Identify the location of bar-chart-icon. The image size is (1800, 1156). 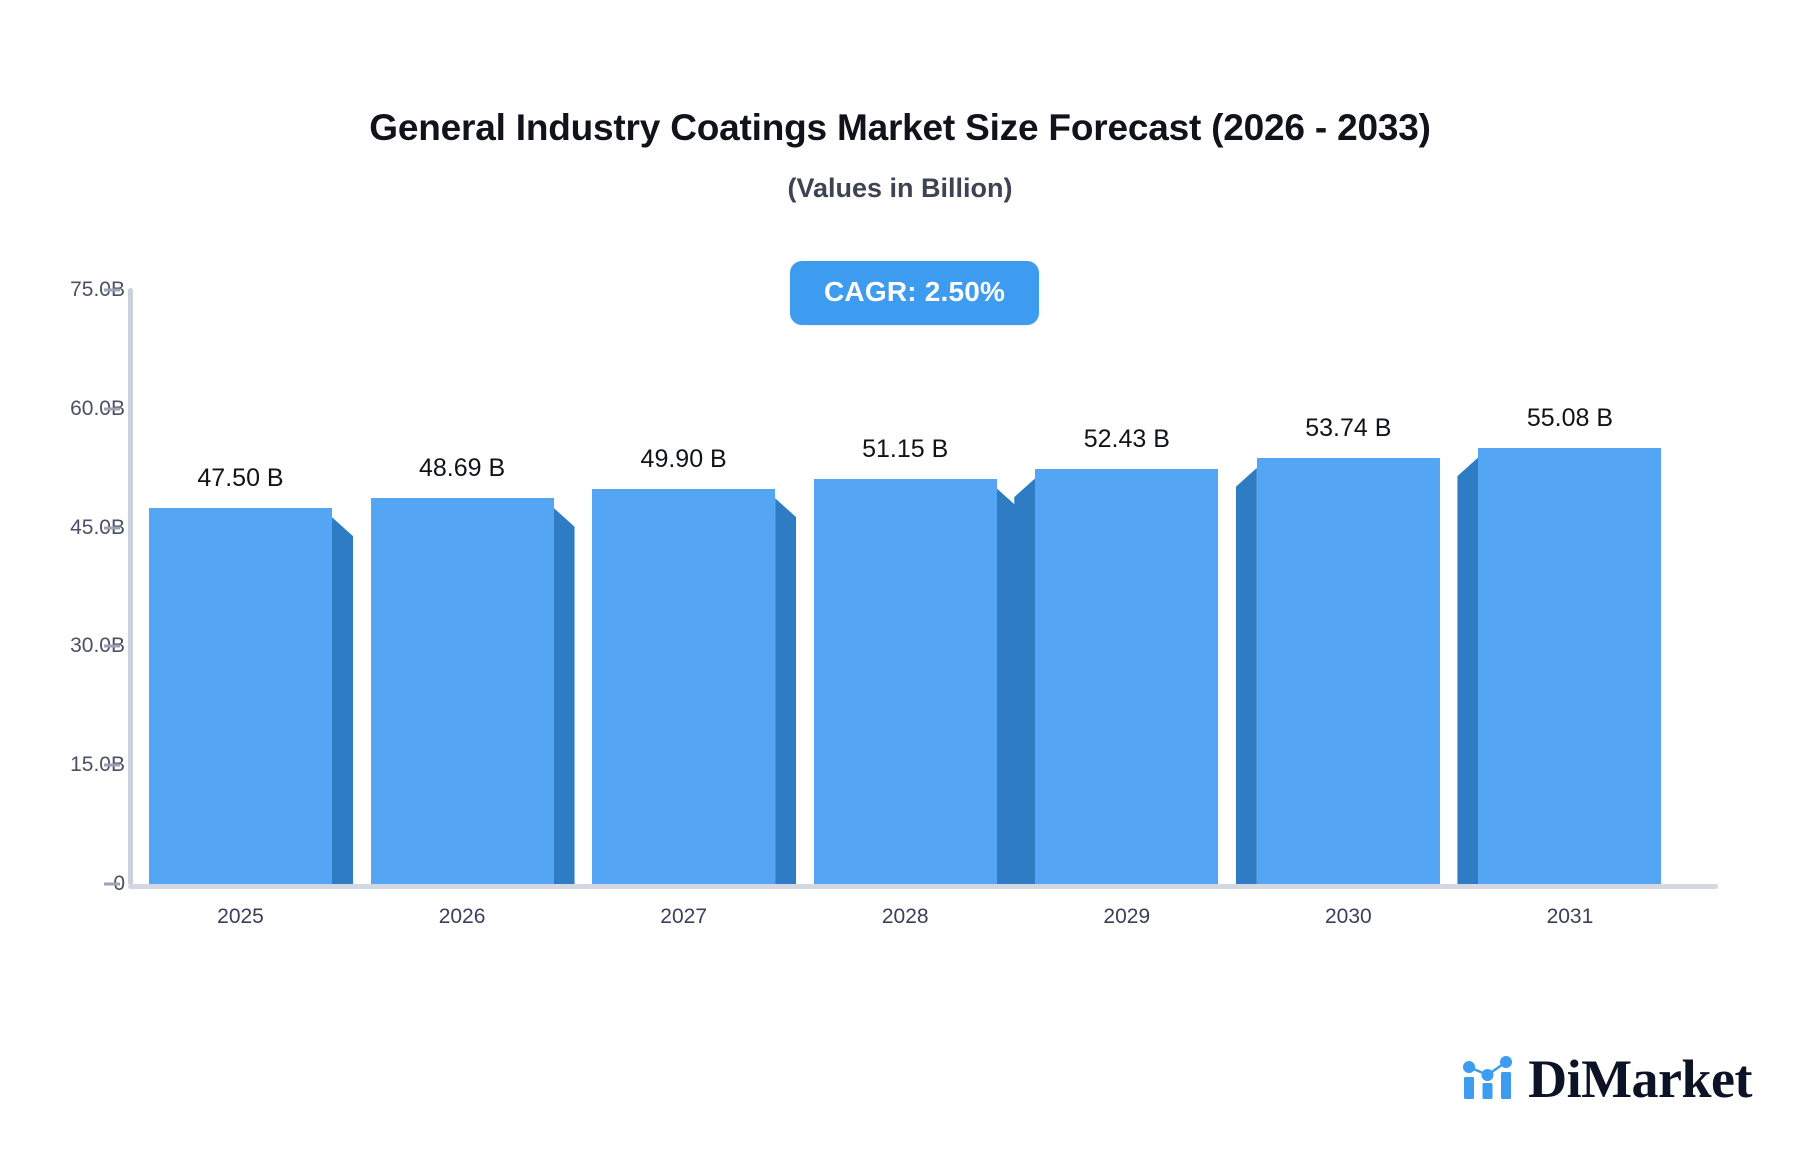
(1488, 1079).